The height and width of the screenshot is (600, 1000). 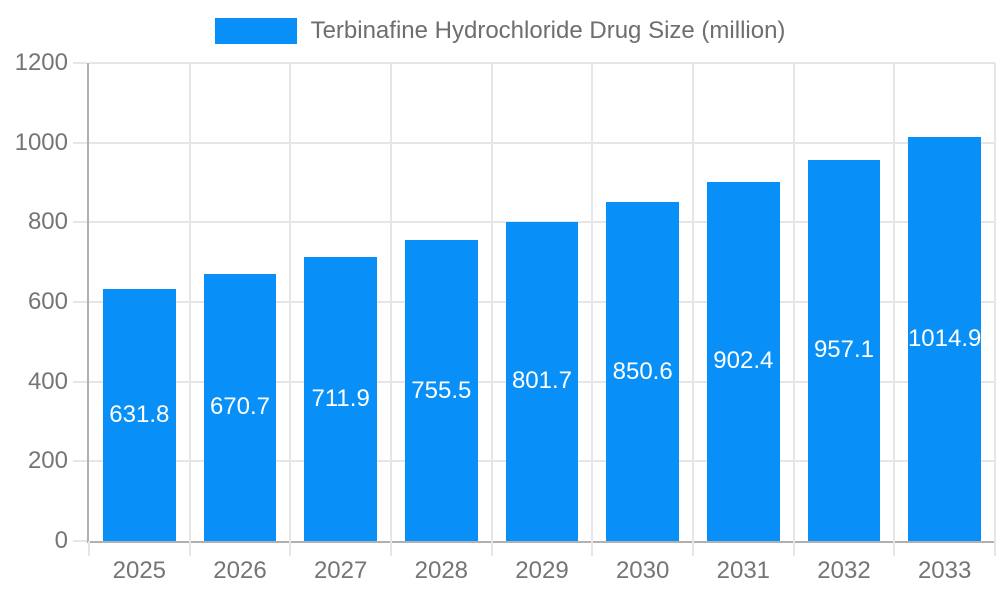 I want to click on bar-band: 631.8, so click(x=139, y=302).